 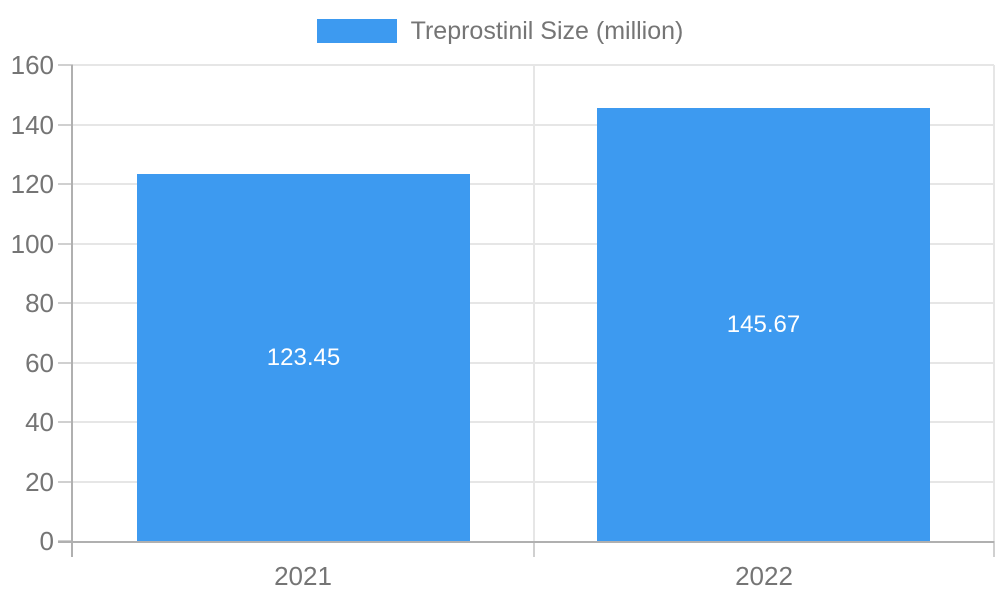 I want to click on y-tick-label: 40, so click(x=39, y=422).